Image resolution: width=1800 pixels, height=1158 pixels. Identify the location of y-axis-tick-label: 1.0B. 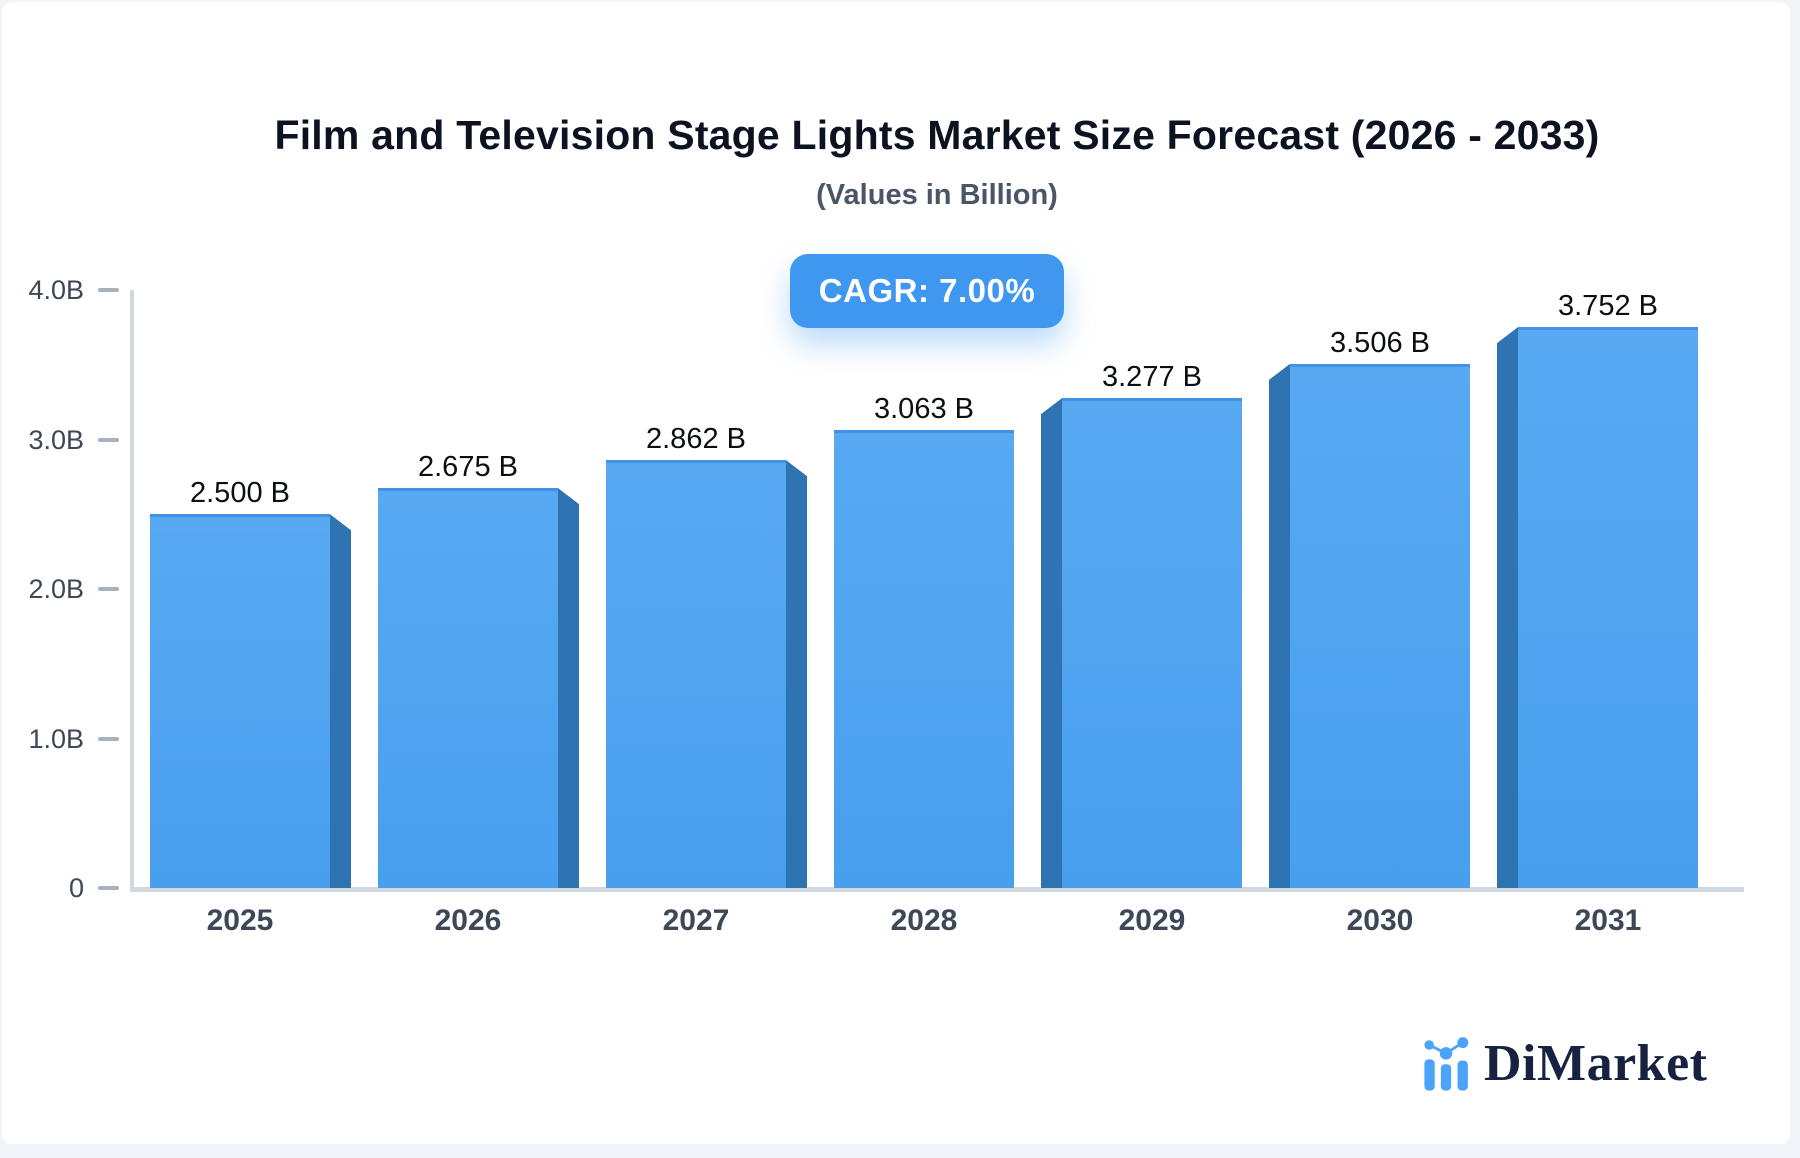
(56, 738).